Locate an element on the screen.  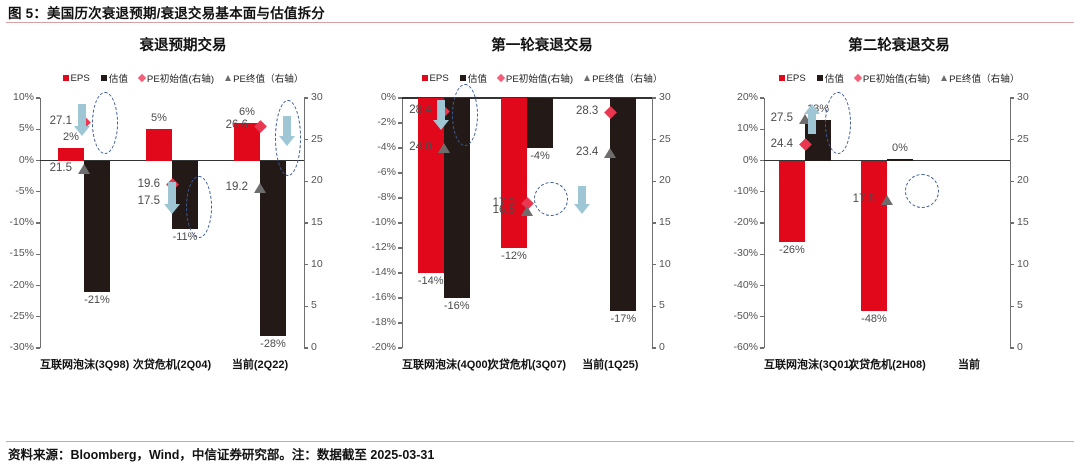
chart-title: 衰退预期交易 is located at coordinates (183, 46).